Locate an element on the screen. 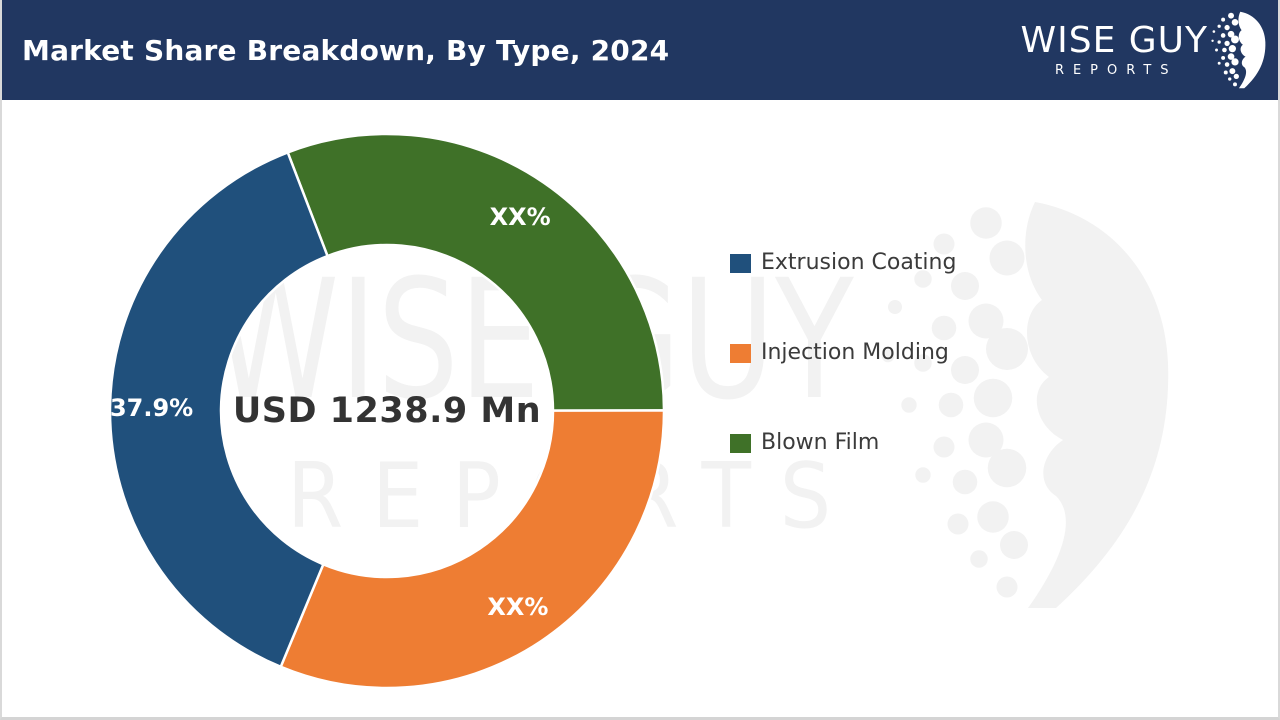 This screenshot has width=1280, height=720. donut-segment-extrusion-coating is located at coordinates (218, 410).